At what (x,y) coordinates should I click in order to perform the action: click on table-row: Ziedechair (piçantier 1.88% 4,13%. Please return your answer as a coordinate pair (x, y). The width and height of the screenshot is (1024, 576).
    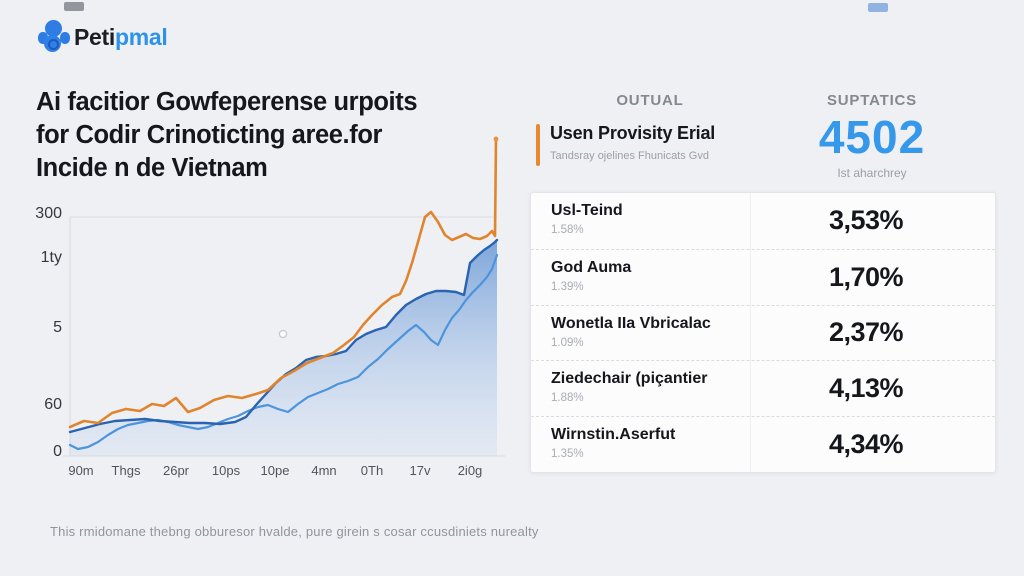
    Looking at the image, I should click on (763, 388).